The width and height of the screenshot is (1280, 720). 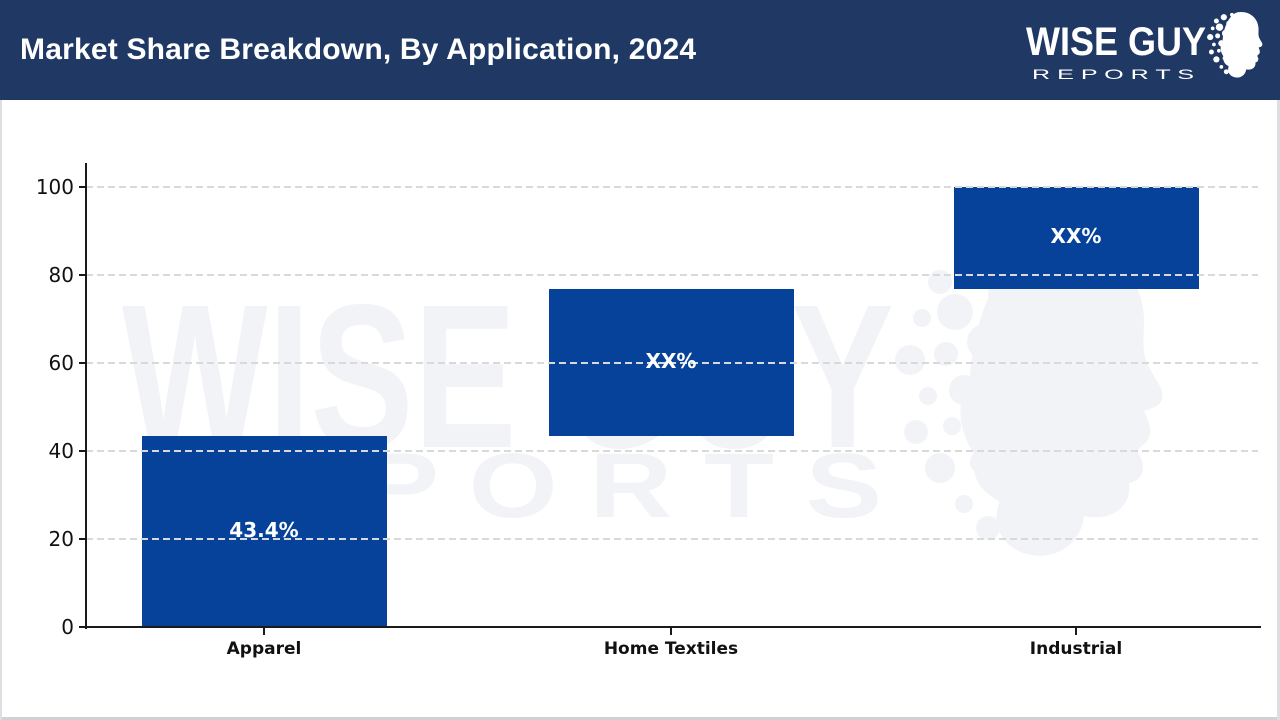 What do you see at coordinates (61, 363) in the screenshot?
I see `y-axis-tick-label: 60` at bounding box center [61, 363].